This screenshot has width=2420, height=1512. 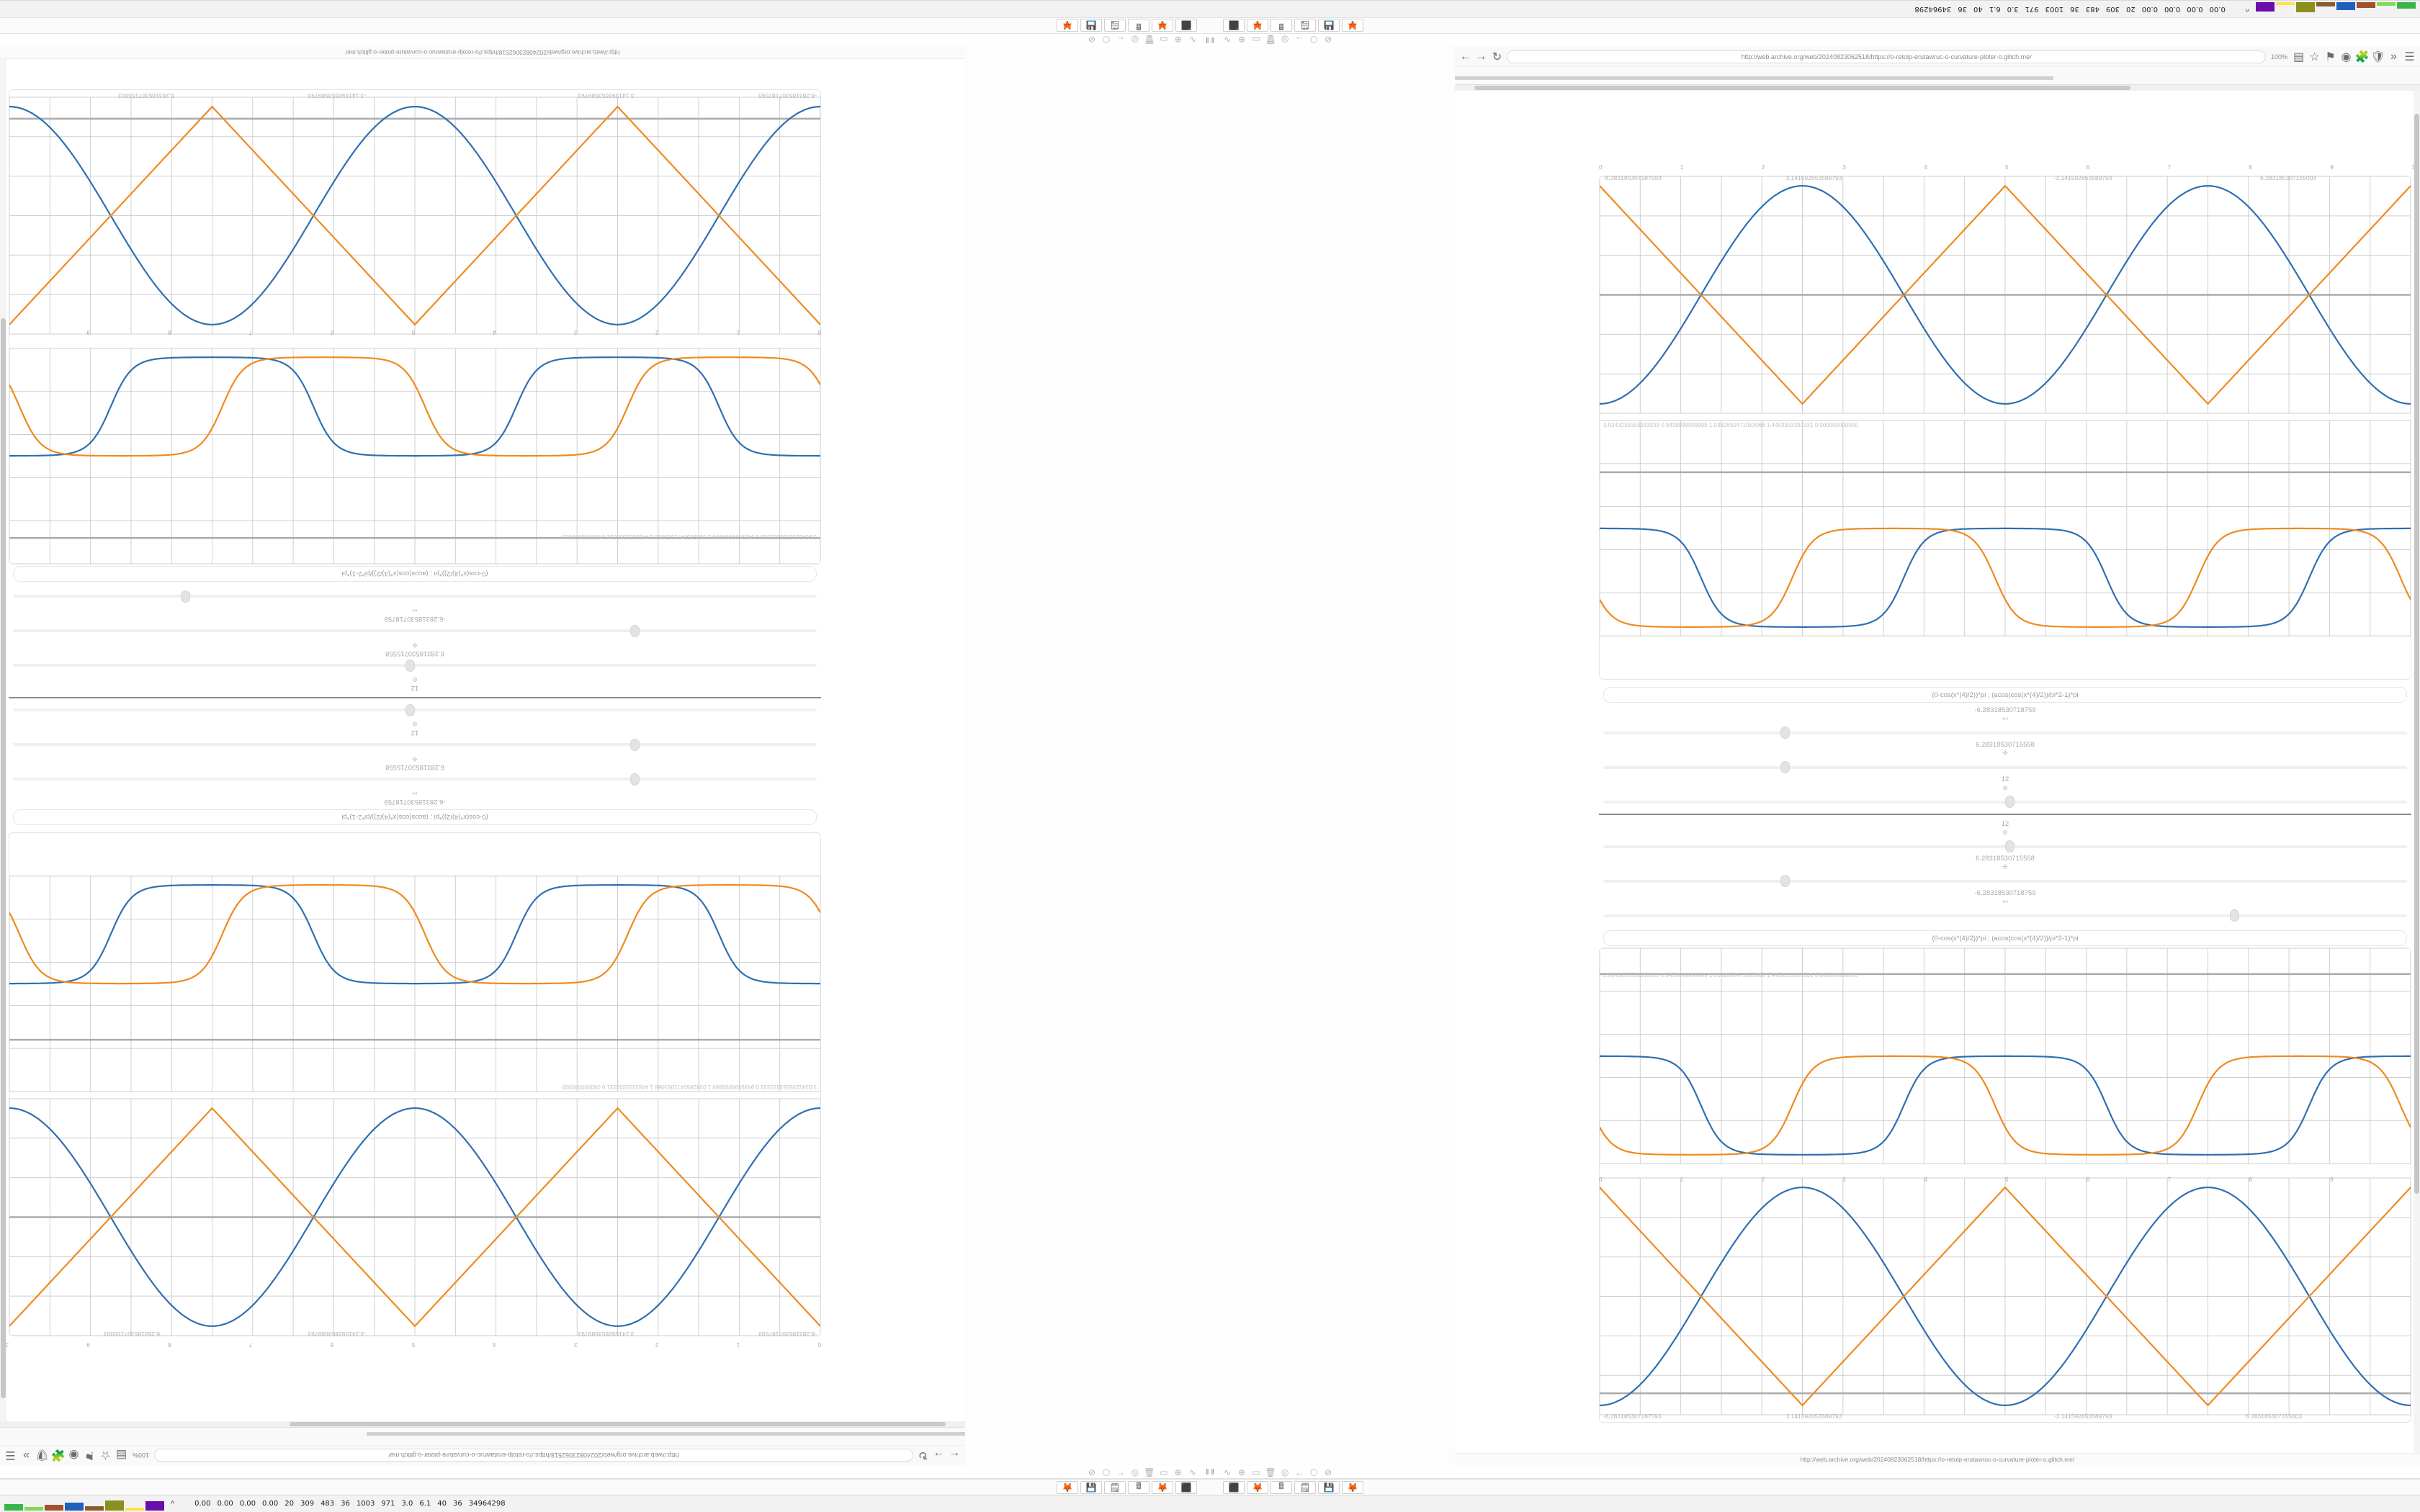 What do you see at coordinates (1135, 1472) in the screenshot?
I see `lock-icon: ◎` at bounding box center [1135, 1472].